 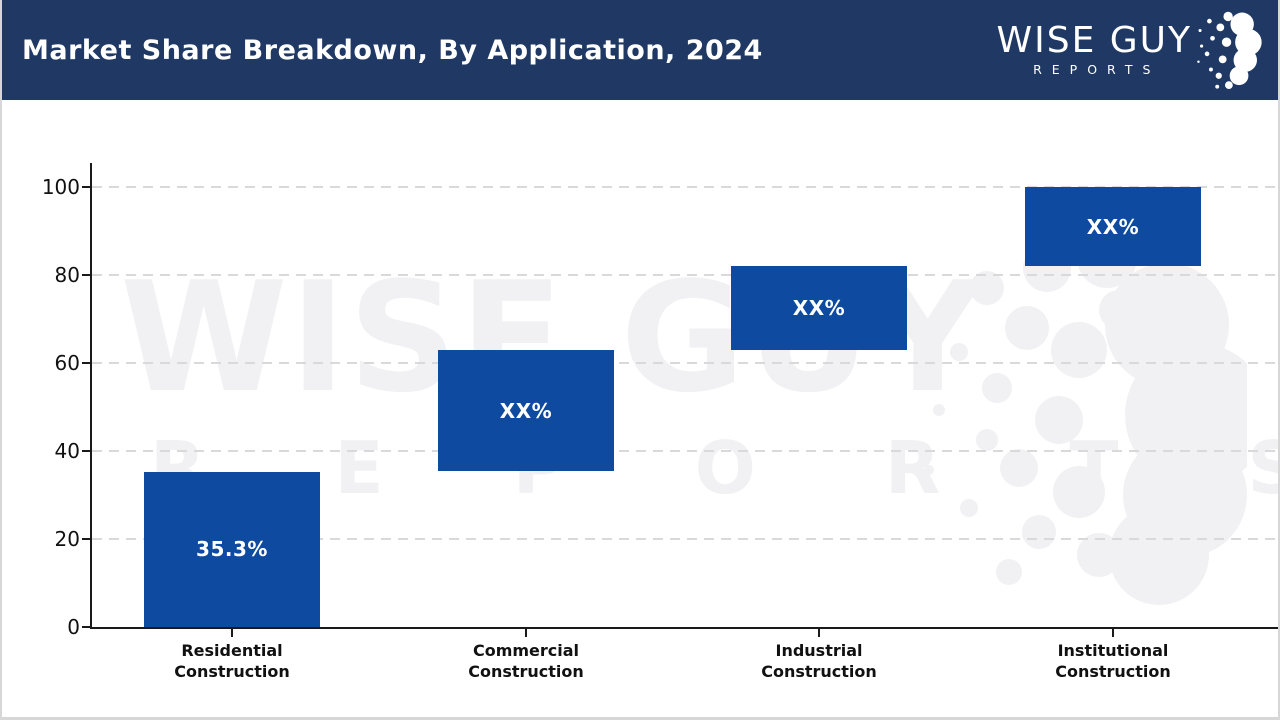 What do you see at coordinates (60, 186) in the screenshot?
I see `y-tick-label: 100` at bounding box center [60, 186].